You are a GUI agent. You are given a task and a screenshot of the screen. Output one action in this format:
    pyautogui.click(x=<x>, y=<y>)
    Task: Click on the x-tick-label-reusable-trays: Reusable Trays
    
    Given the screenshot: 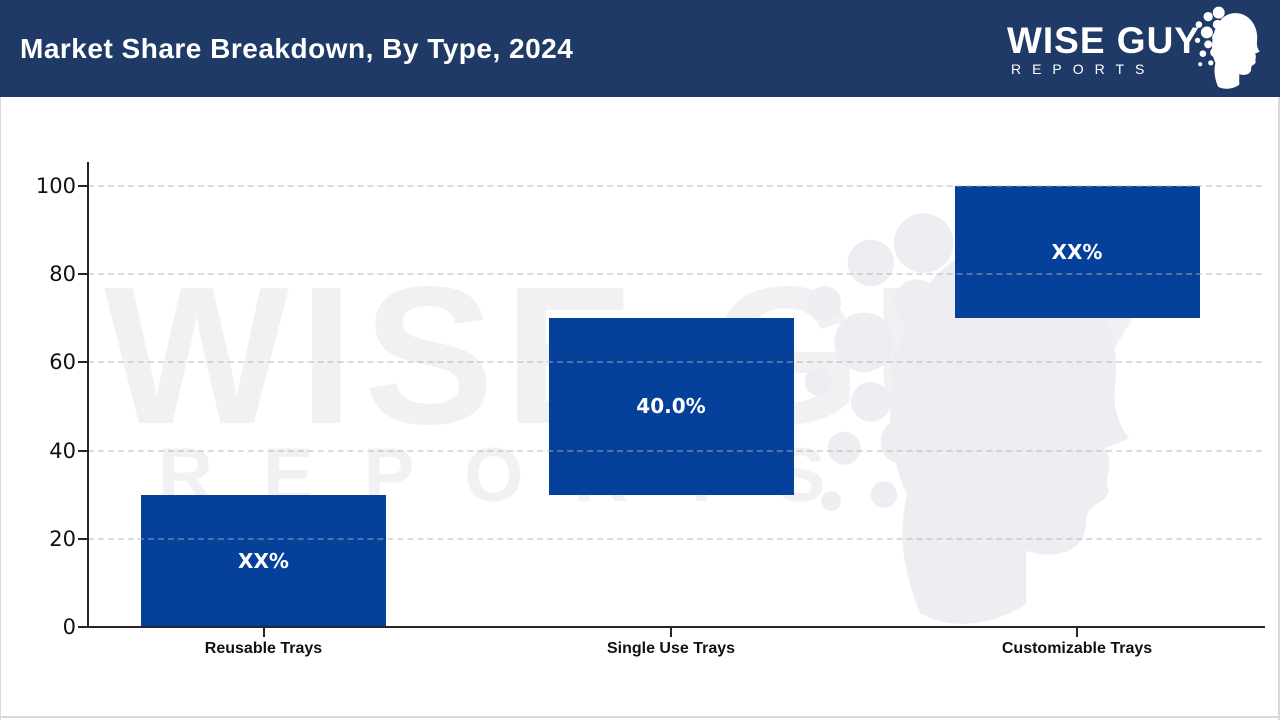 What is the action you would take?
    pyautogui.click(x=263, y=648)
    